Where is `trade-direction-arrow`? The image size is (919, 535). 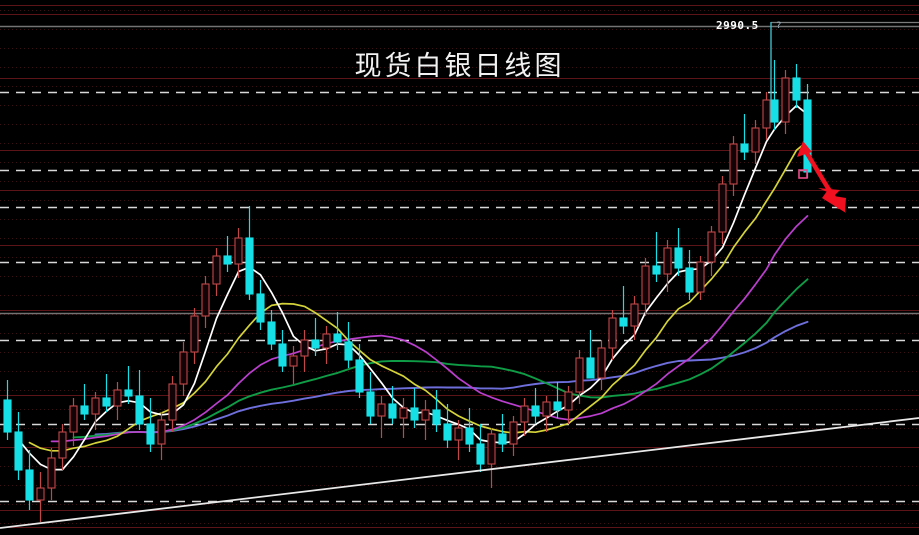 trade-direction-arrow is located at coordinates (821, 177).